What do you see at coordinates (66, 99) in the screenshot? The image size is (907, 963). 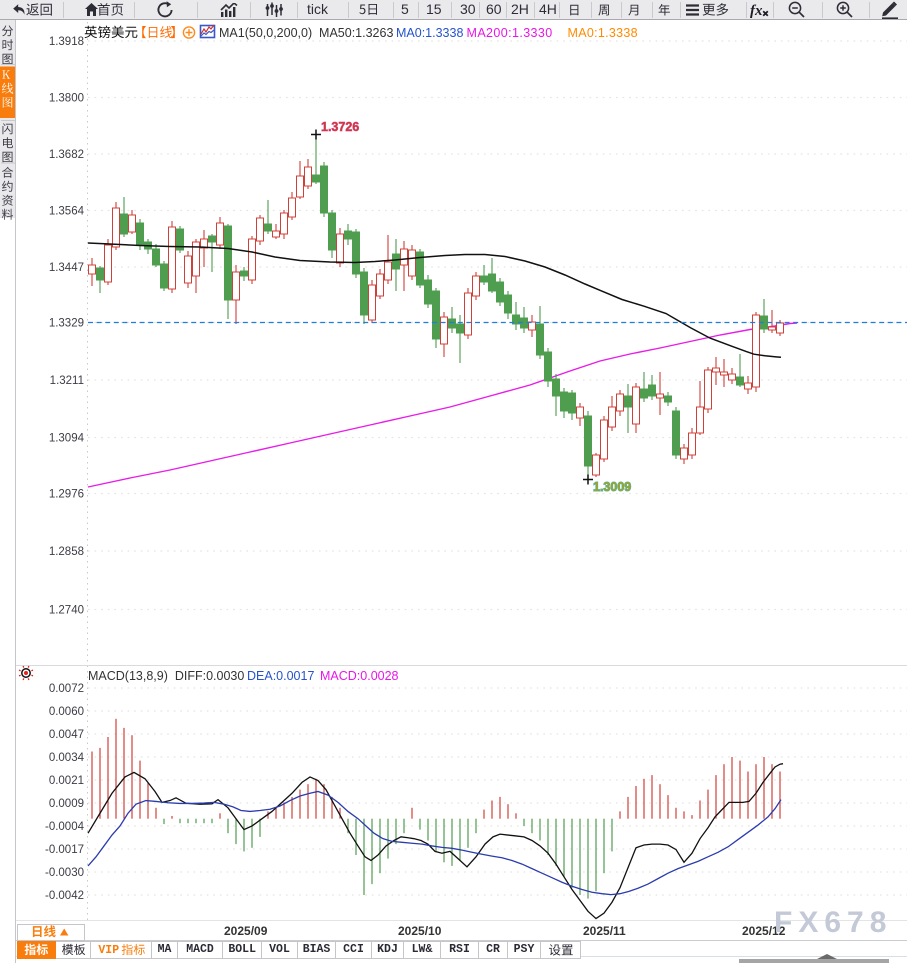 I see `svg-text: 1.3800` at bounding box center [66, 99].